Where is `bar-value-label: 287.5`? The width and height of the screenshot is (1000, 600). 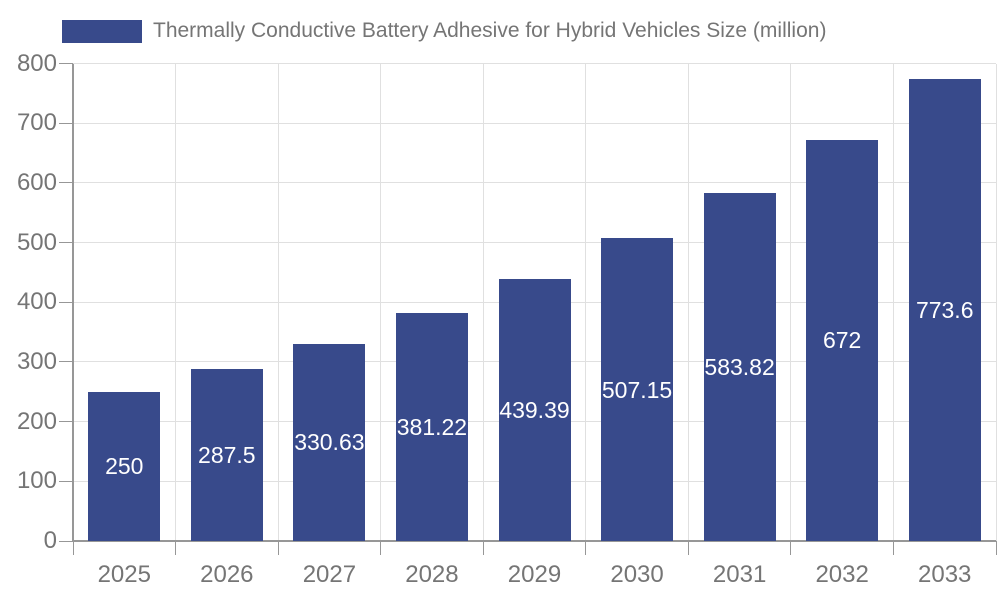
bar-value-label: 287.5 is located at coordinates (227, 455).